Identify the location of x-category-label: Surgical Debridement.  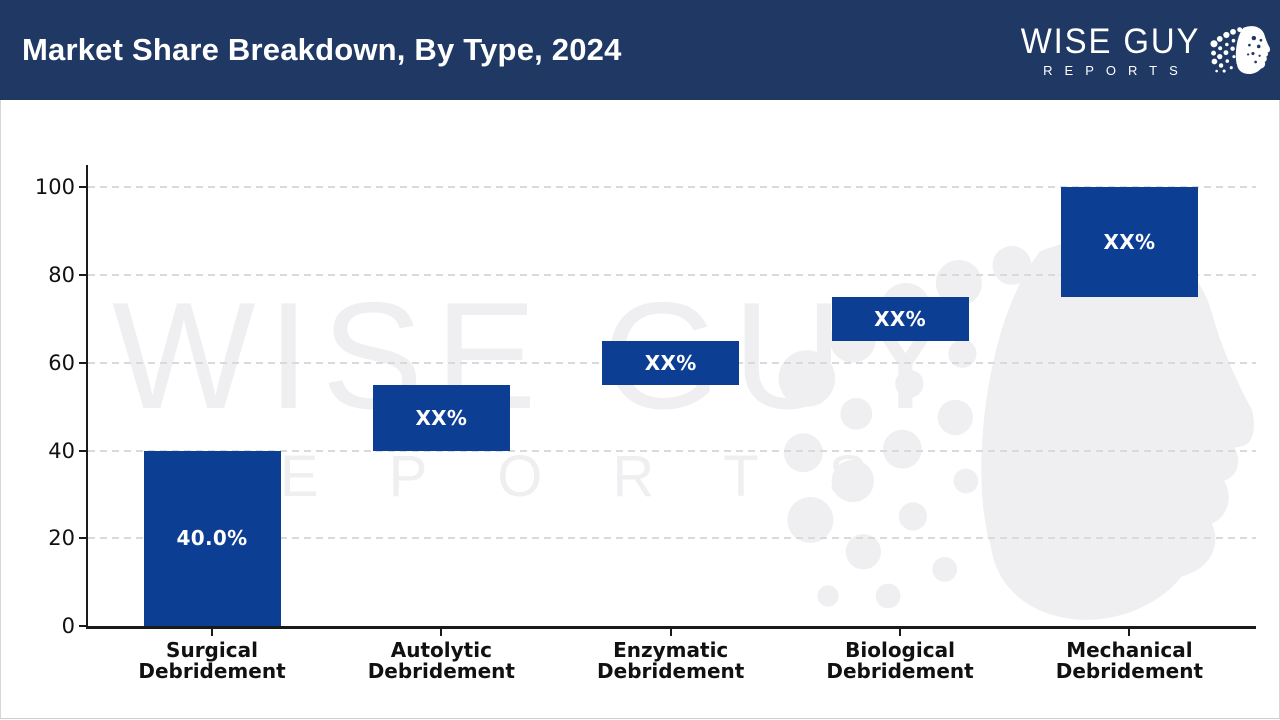
(212, 661).